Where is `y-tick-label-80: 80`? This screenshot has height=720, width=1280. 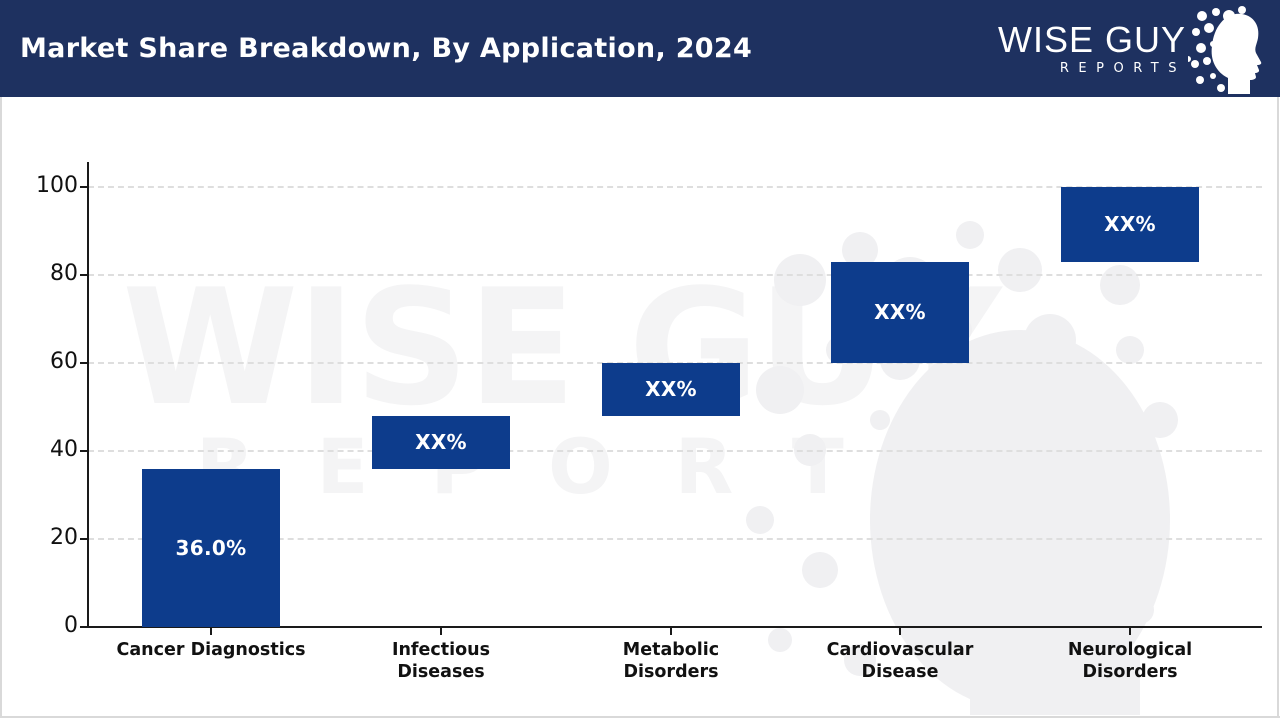
y-tick-label-80: 80 is located at coordinates (64, 273).